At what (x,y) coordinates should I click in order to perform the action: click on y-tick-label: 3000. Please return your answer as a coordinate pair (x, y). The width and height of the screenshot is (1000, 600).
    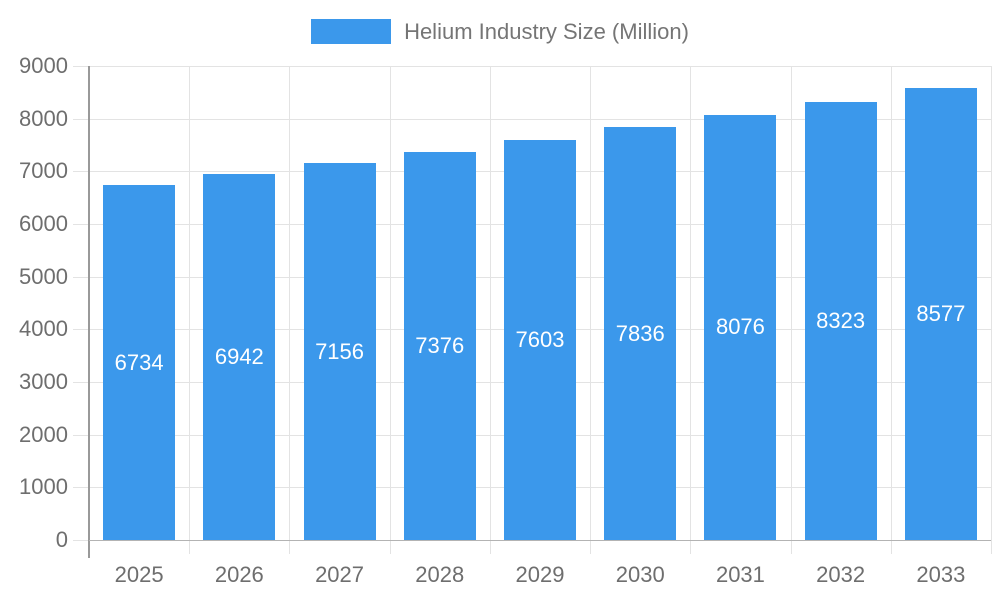
    Looking at the image, I should click on (43, 381).